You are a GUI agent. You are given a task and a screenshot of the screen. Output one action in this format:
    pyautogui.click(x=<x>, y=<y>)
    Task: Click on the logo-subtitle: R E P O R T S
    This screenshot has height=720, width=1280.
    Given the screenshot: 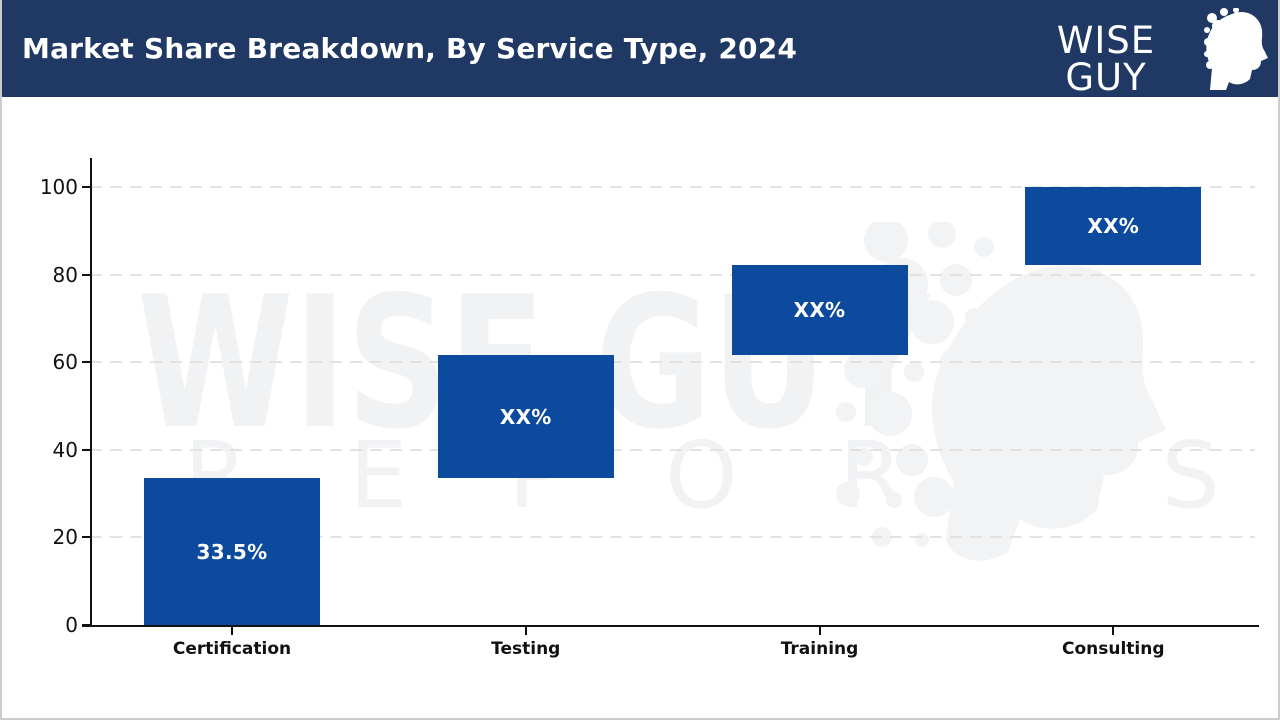 What is the action you would take?
    pyautogui.click(x=1108, y=105)
    